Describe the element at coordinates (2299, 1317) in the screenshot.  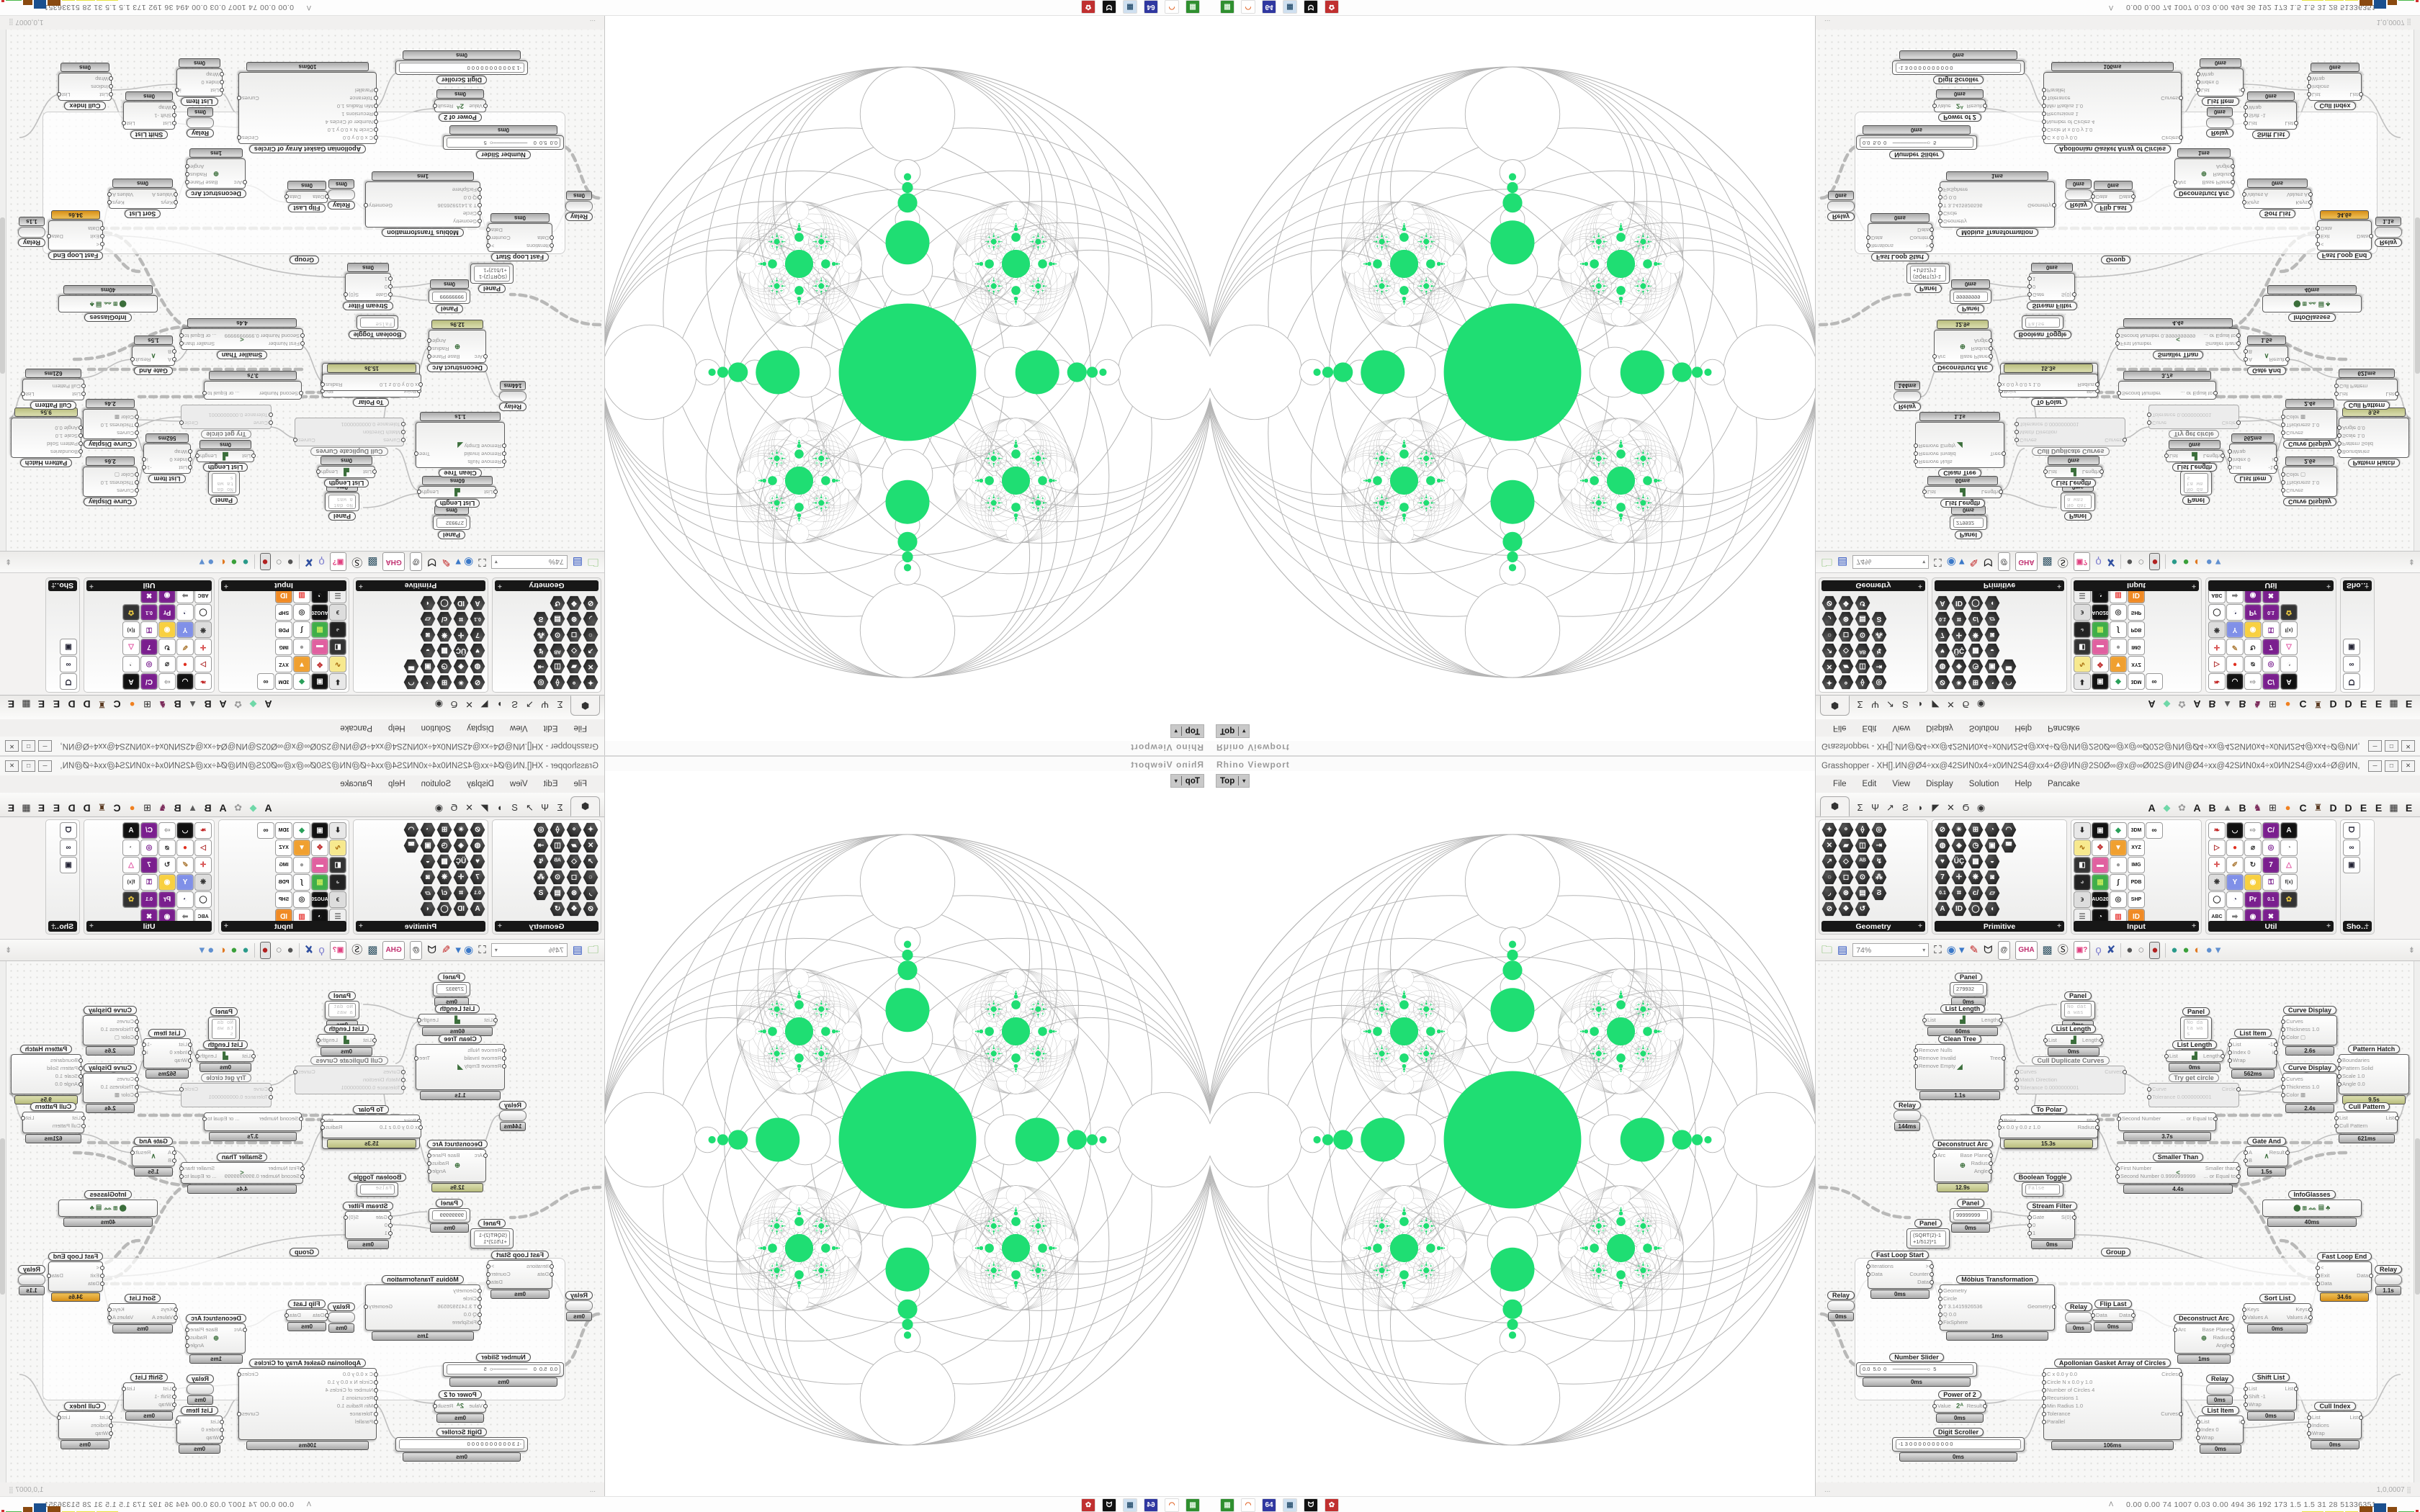
I see `output-port: Values A` at that location.